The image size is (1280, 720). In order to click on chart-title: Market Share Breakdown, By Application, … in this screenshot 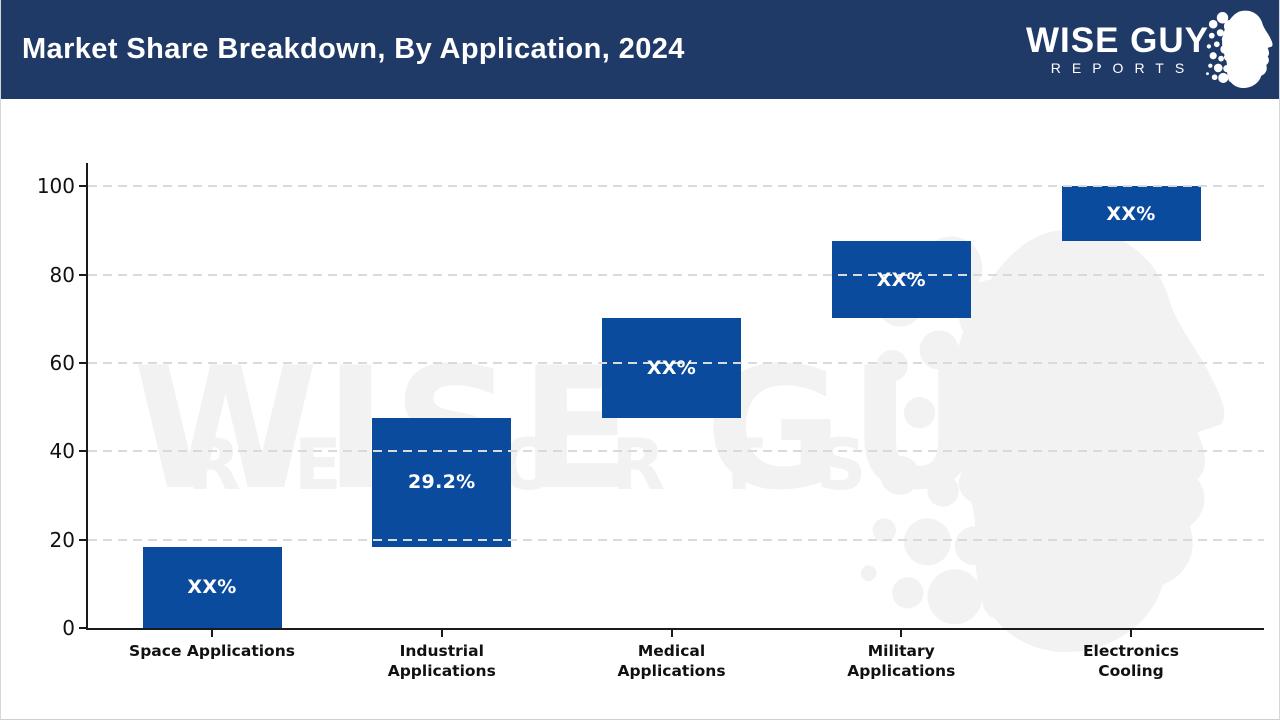, I will do `click(353, 49)`.